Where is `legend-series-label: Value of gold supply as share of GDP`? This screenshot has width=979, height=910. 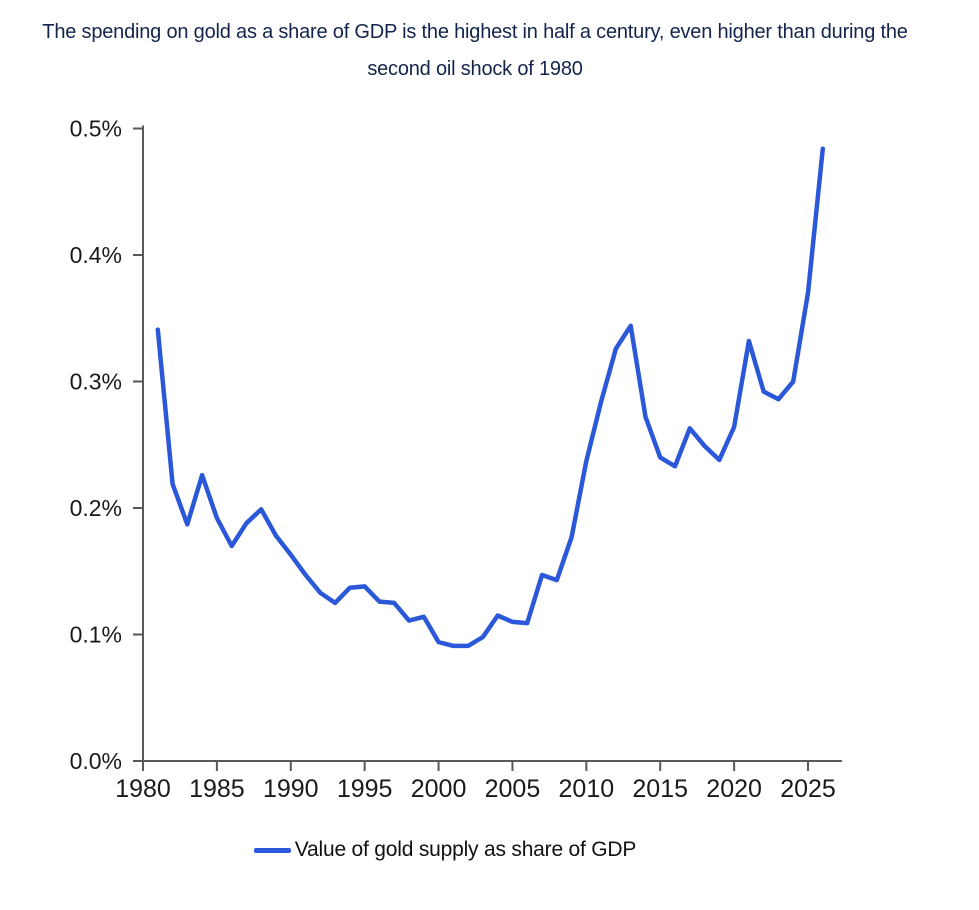 legend-series-label: Value of gold supply as share of GDP is located at coordinates (465, 849).